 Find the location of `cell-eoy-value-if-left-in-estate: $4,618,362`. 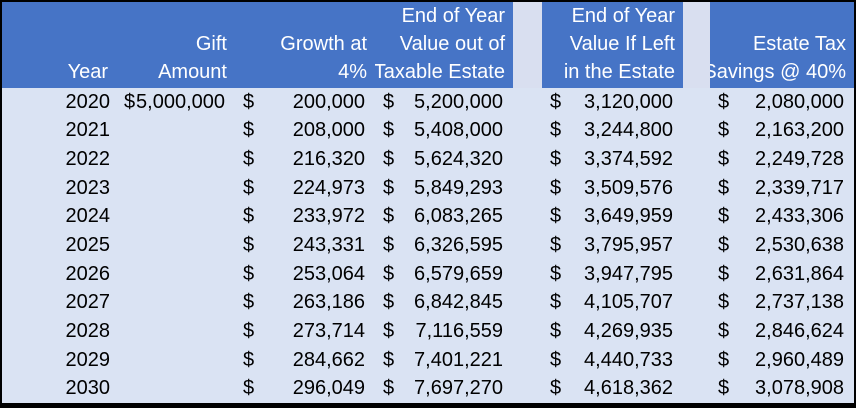

cell-eoy-value-if-left-in-estate: $4,618,362 is located at coordinates (612, 388).